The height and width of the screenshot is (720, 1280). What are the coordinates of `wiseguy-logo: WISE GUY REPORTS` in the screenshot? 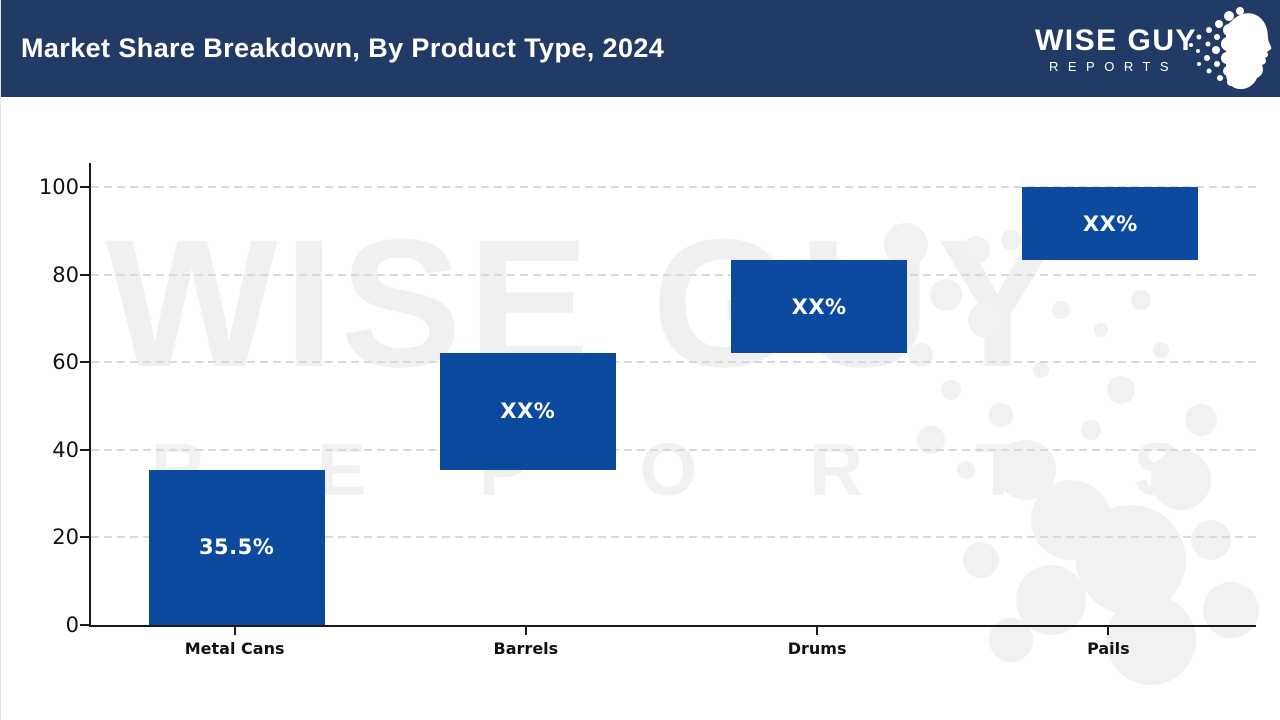 It's located at (1155, 49).